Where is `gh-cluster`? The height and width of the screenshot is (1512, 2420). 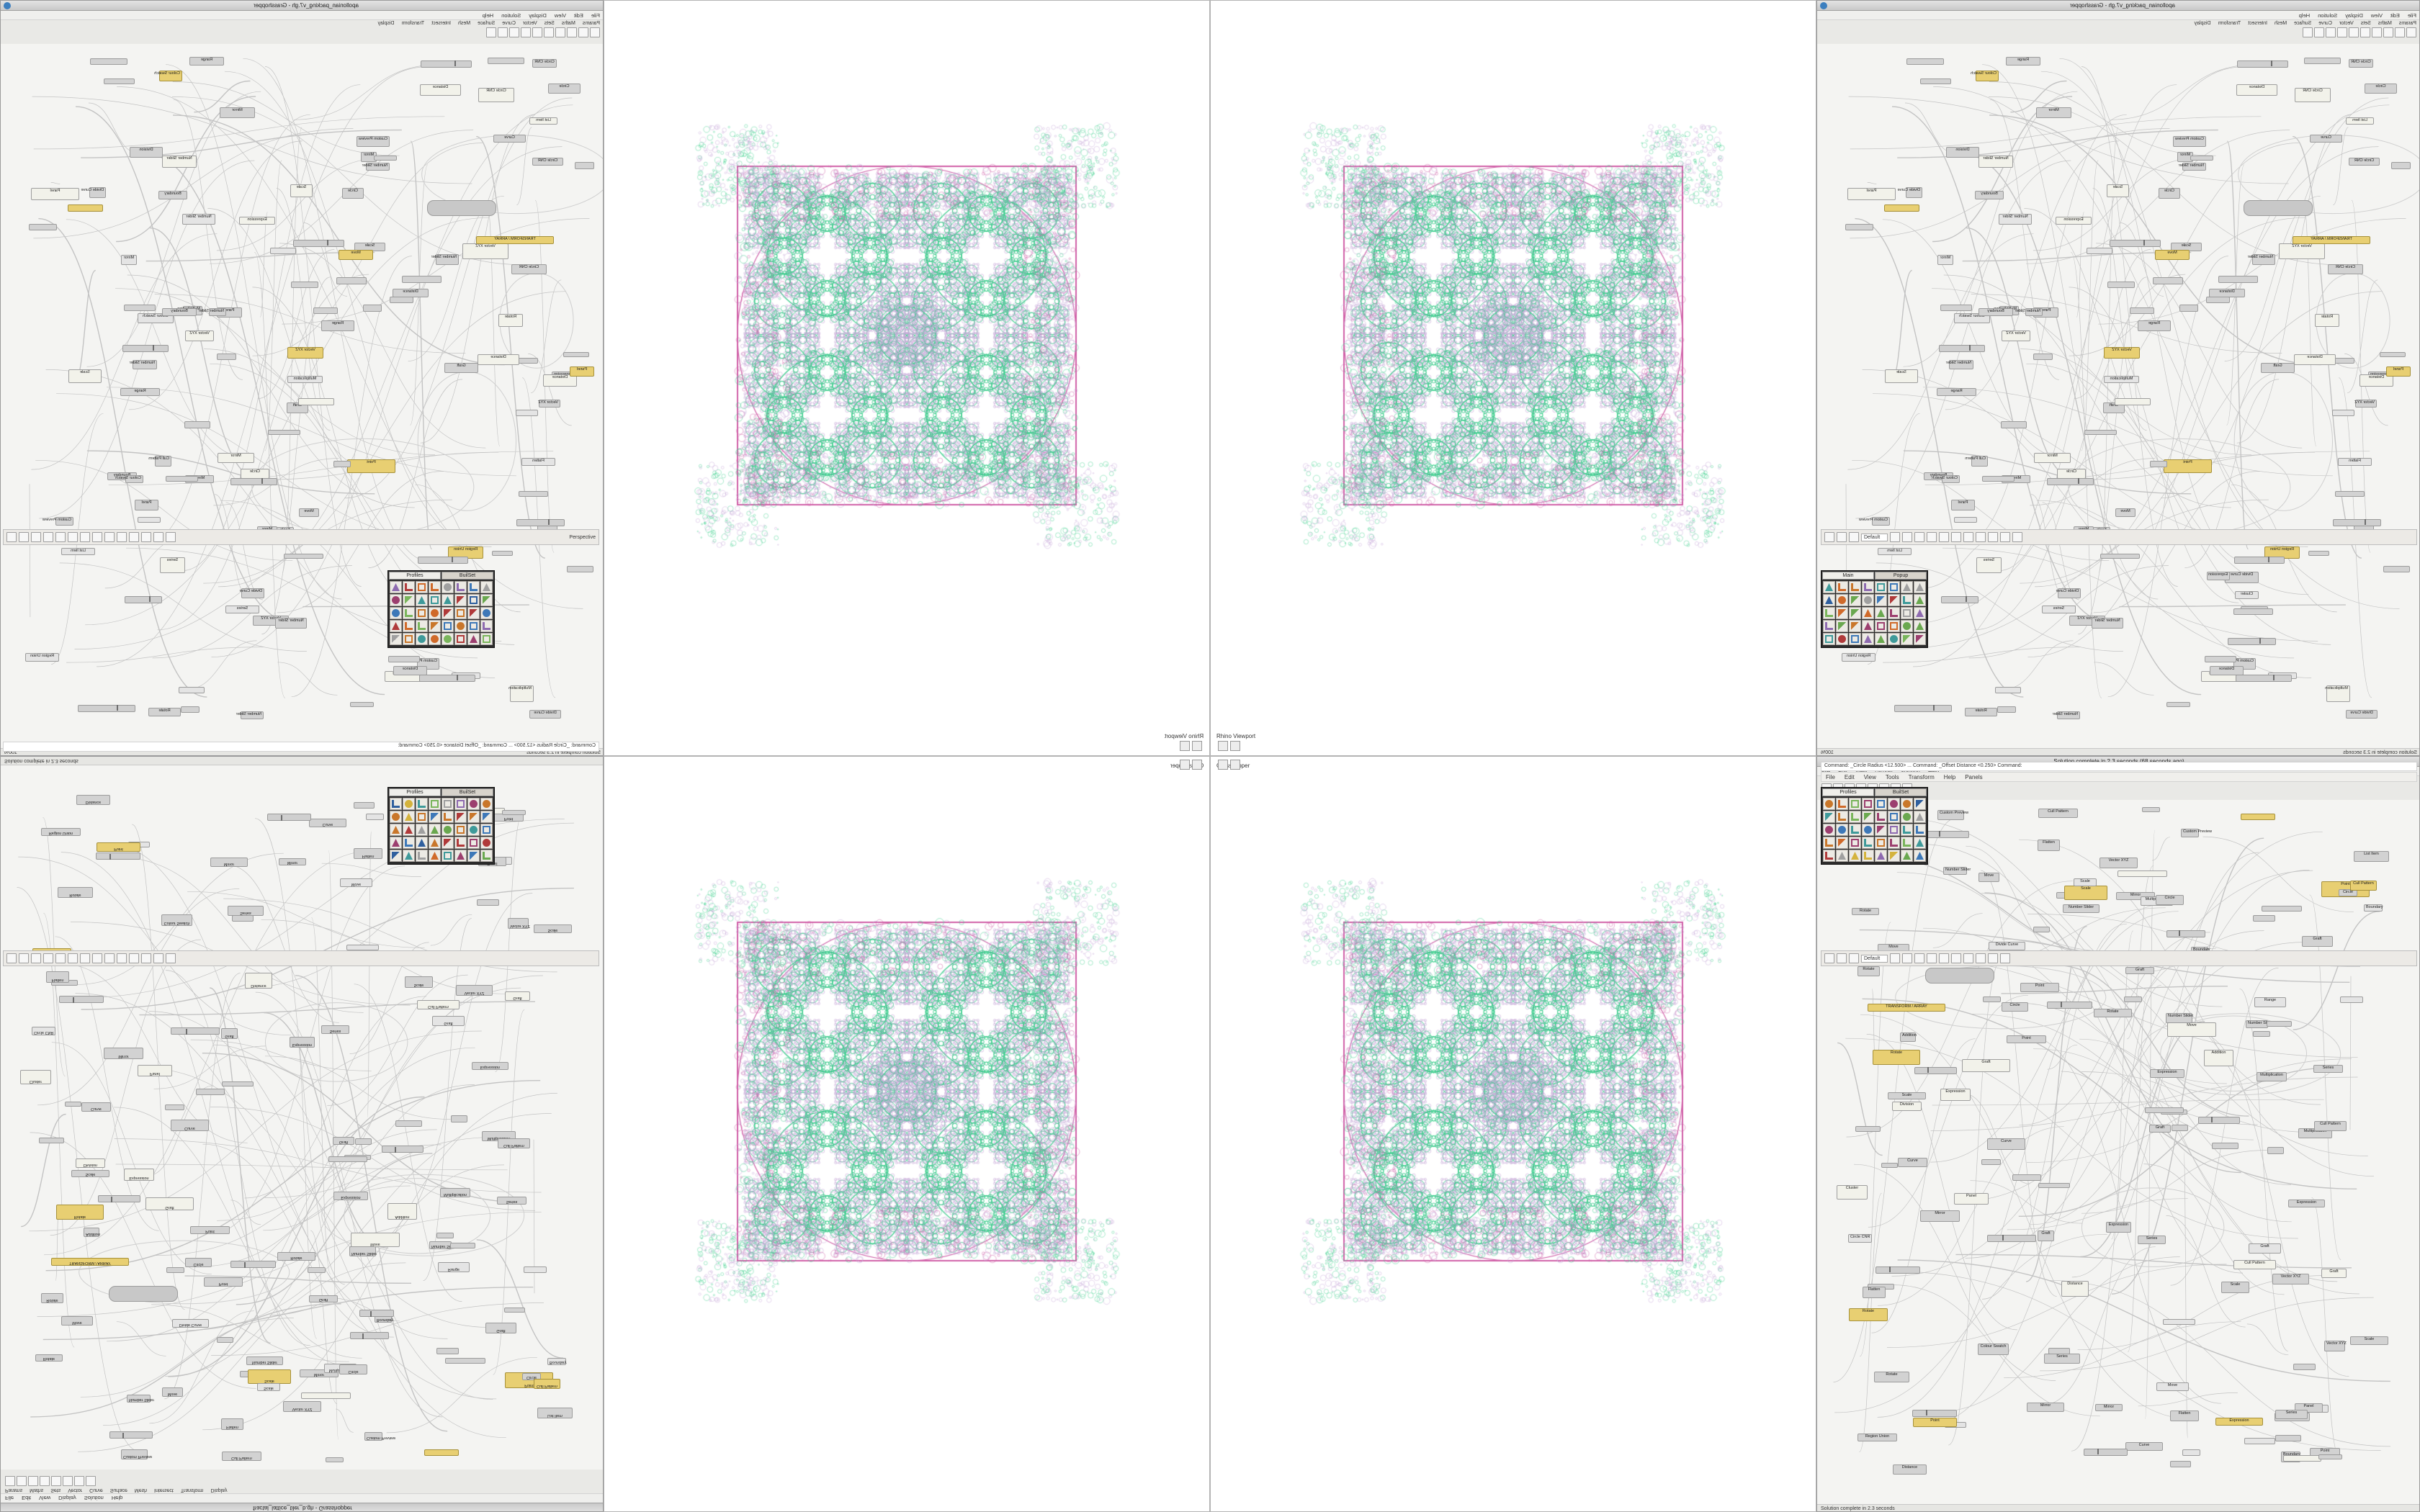
gh-cluster is located at coordinates (1959, 976).